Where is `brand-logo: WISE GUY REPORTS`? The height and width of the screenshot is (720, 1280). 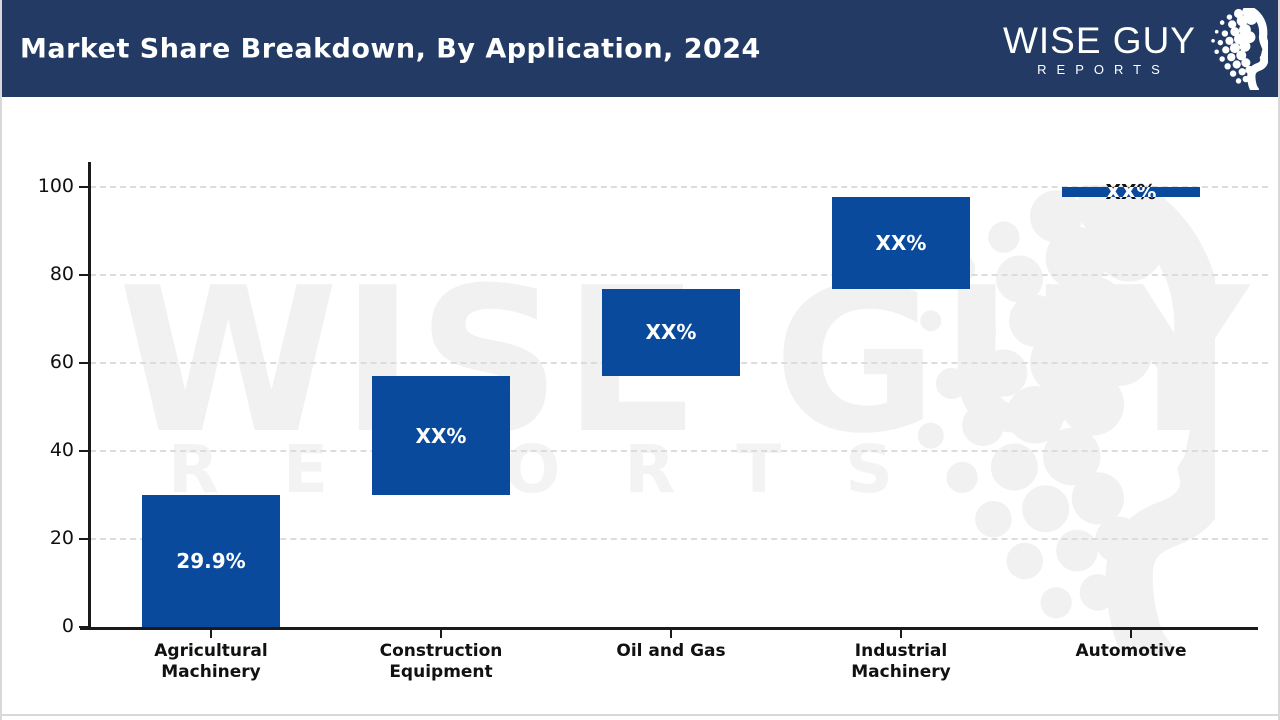
brand-logo: WISE GUY REPORTS is located at coordinates (1135, 48).